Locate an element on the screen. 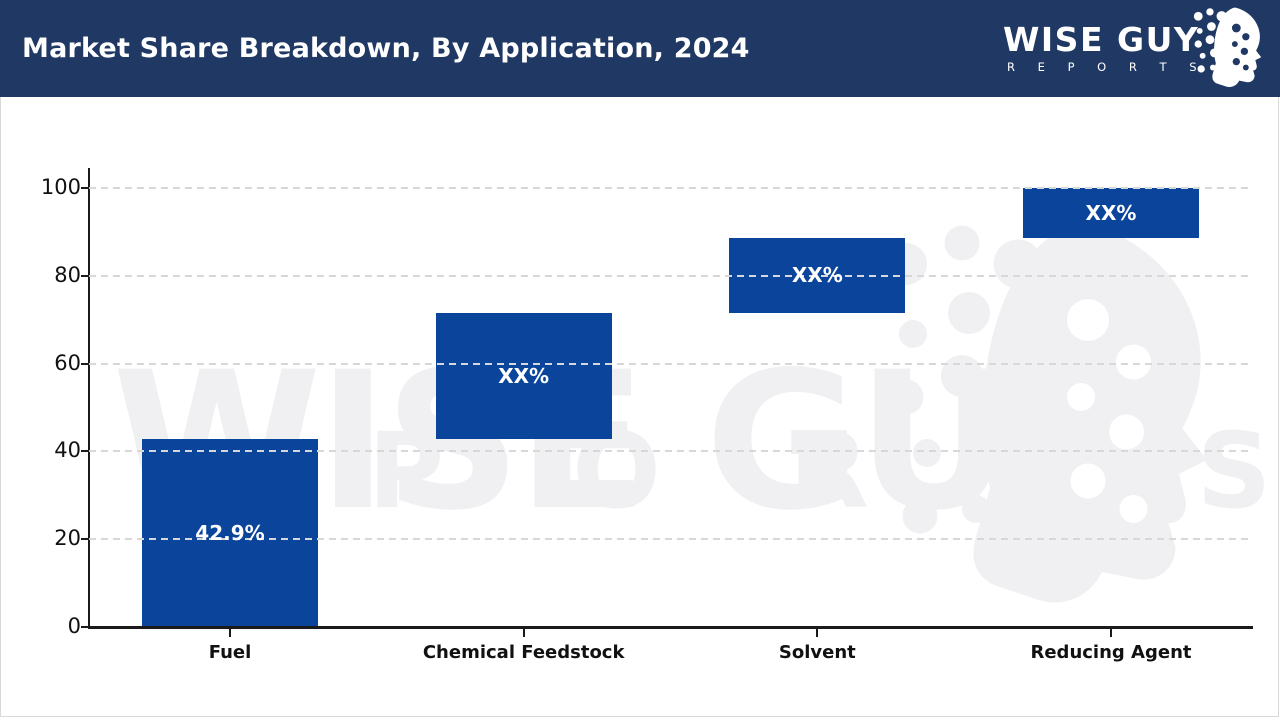 The height and width of the screenshot is (720, 1280). x-category-label: Solvent is located at coordinates (817, 652).